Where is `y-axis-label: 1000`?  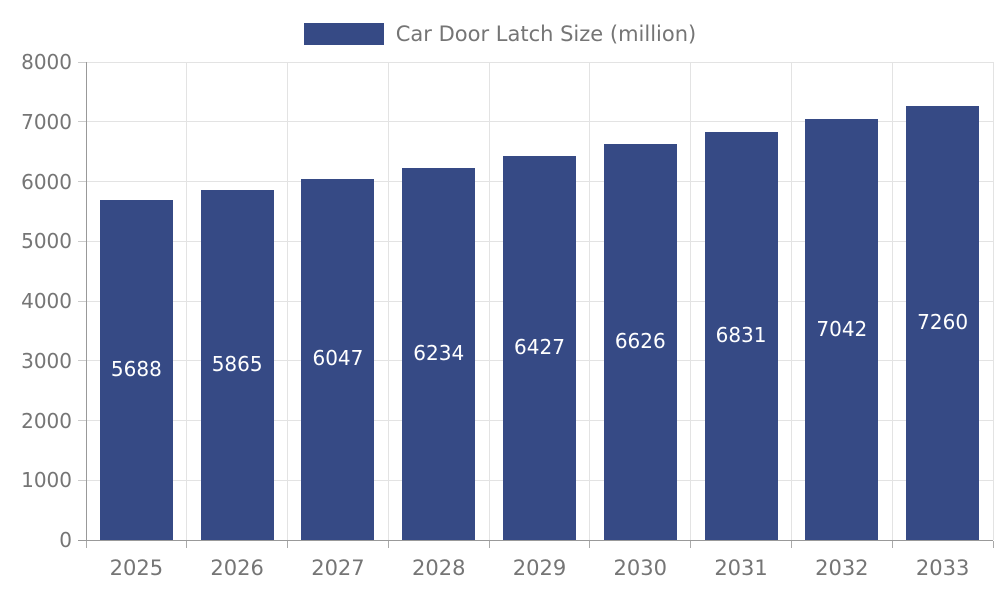
y-axis-label: 1000 is located at coordinates (46, 480).